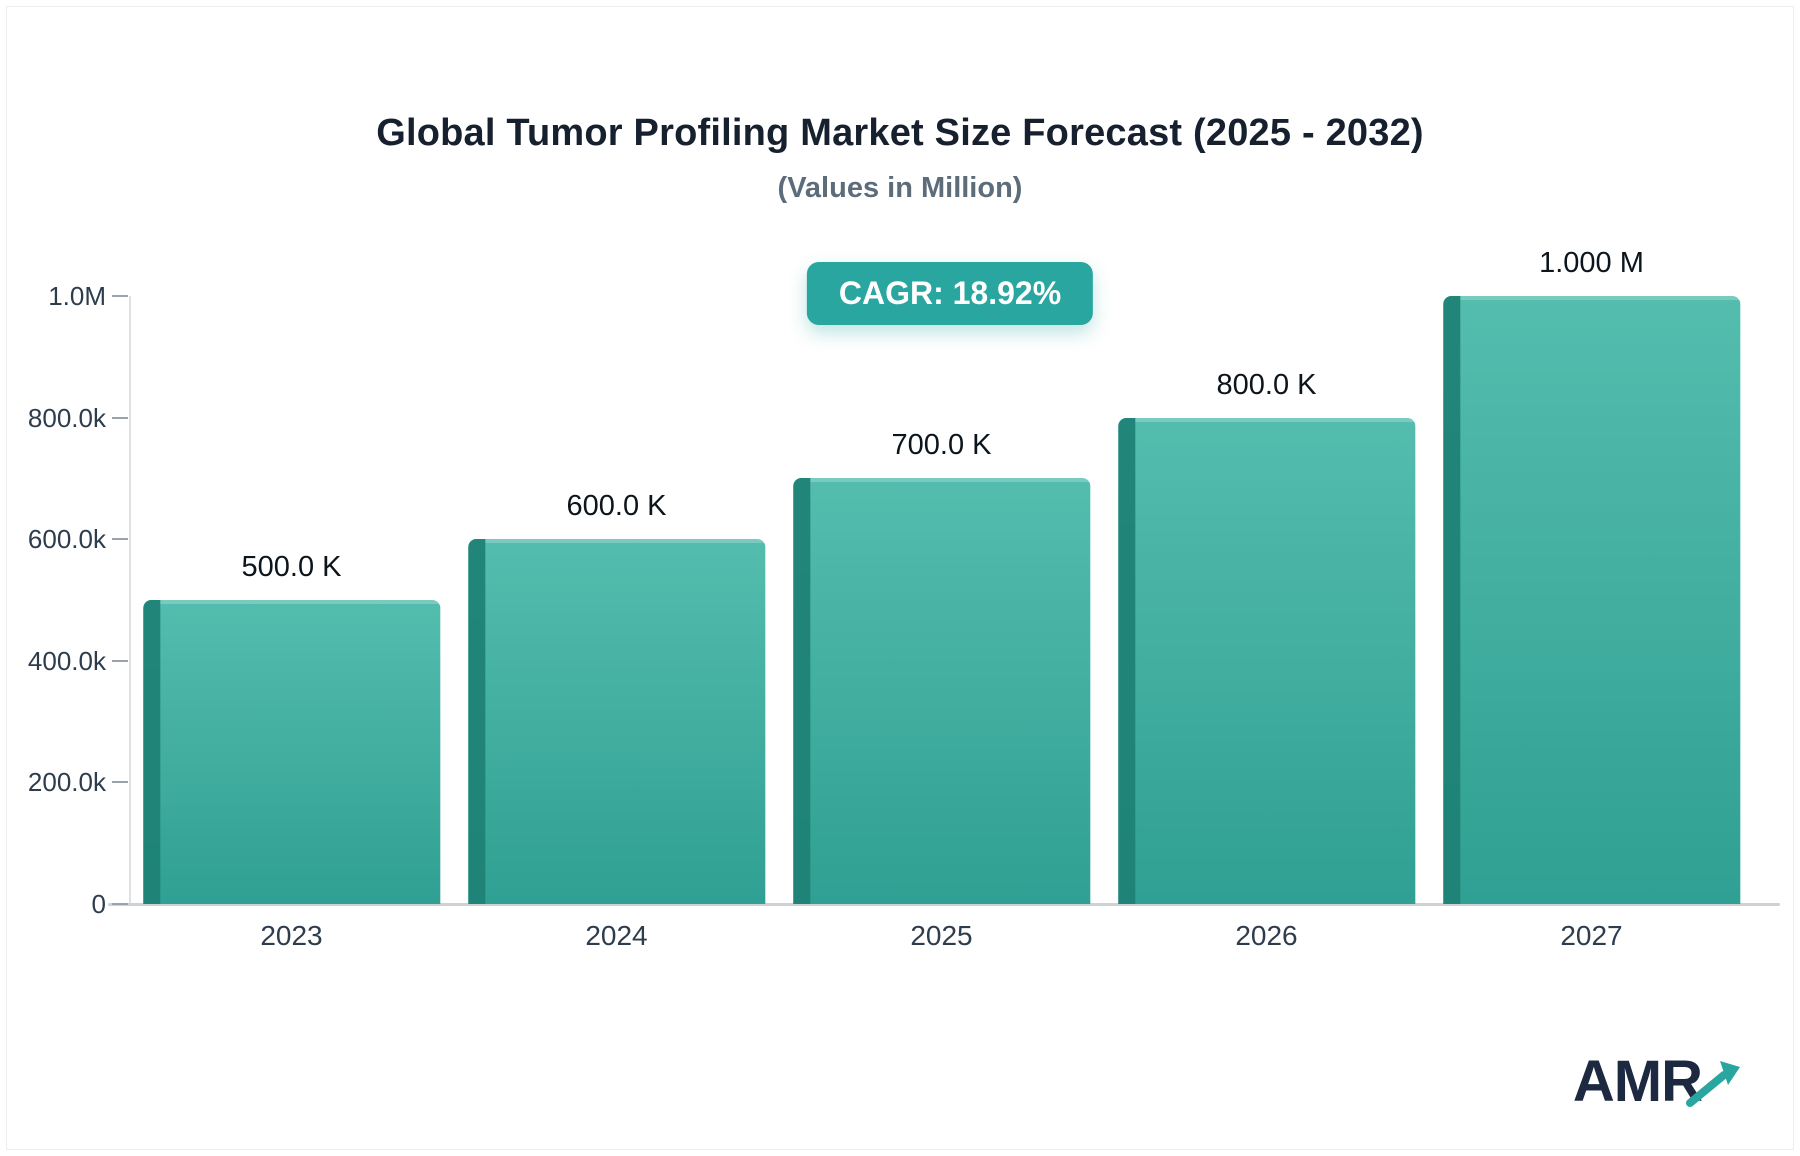 The width and height of the screenshot is (1800, 1156). I want to click on bar-2027, so click(1591, 600).